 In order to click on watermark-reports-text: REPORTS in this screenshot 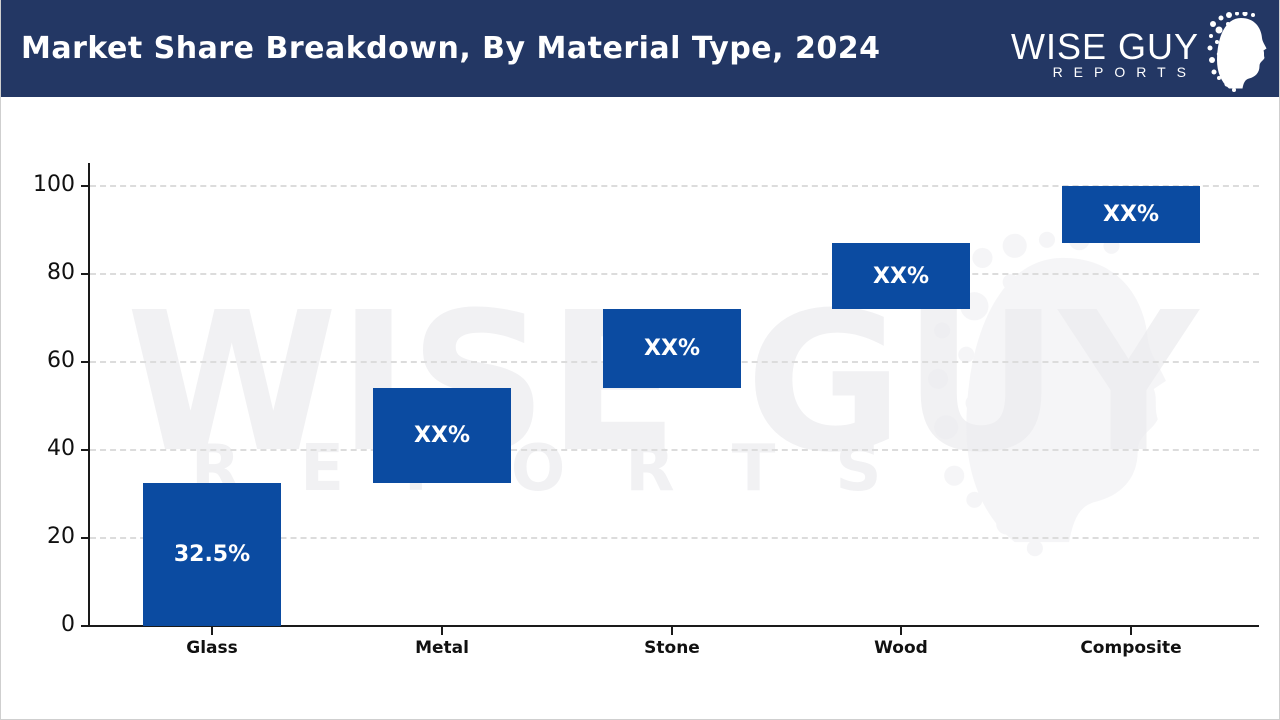, I will do `click(566, 469)`.